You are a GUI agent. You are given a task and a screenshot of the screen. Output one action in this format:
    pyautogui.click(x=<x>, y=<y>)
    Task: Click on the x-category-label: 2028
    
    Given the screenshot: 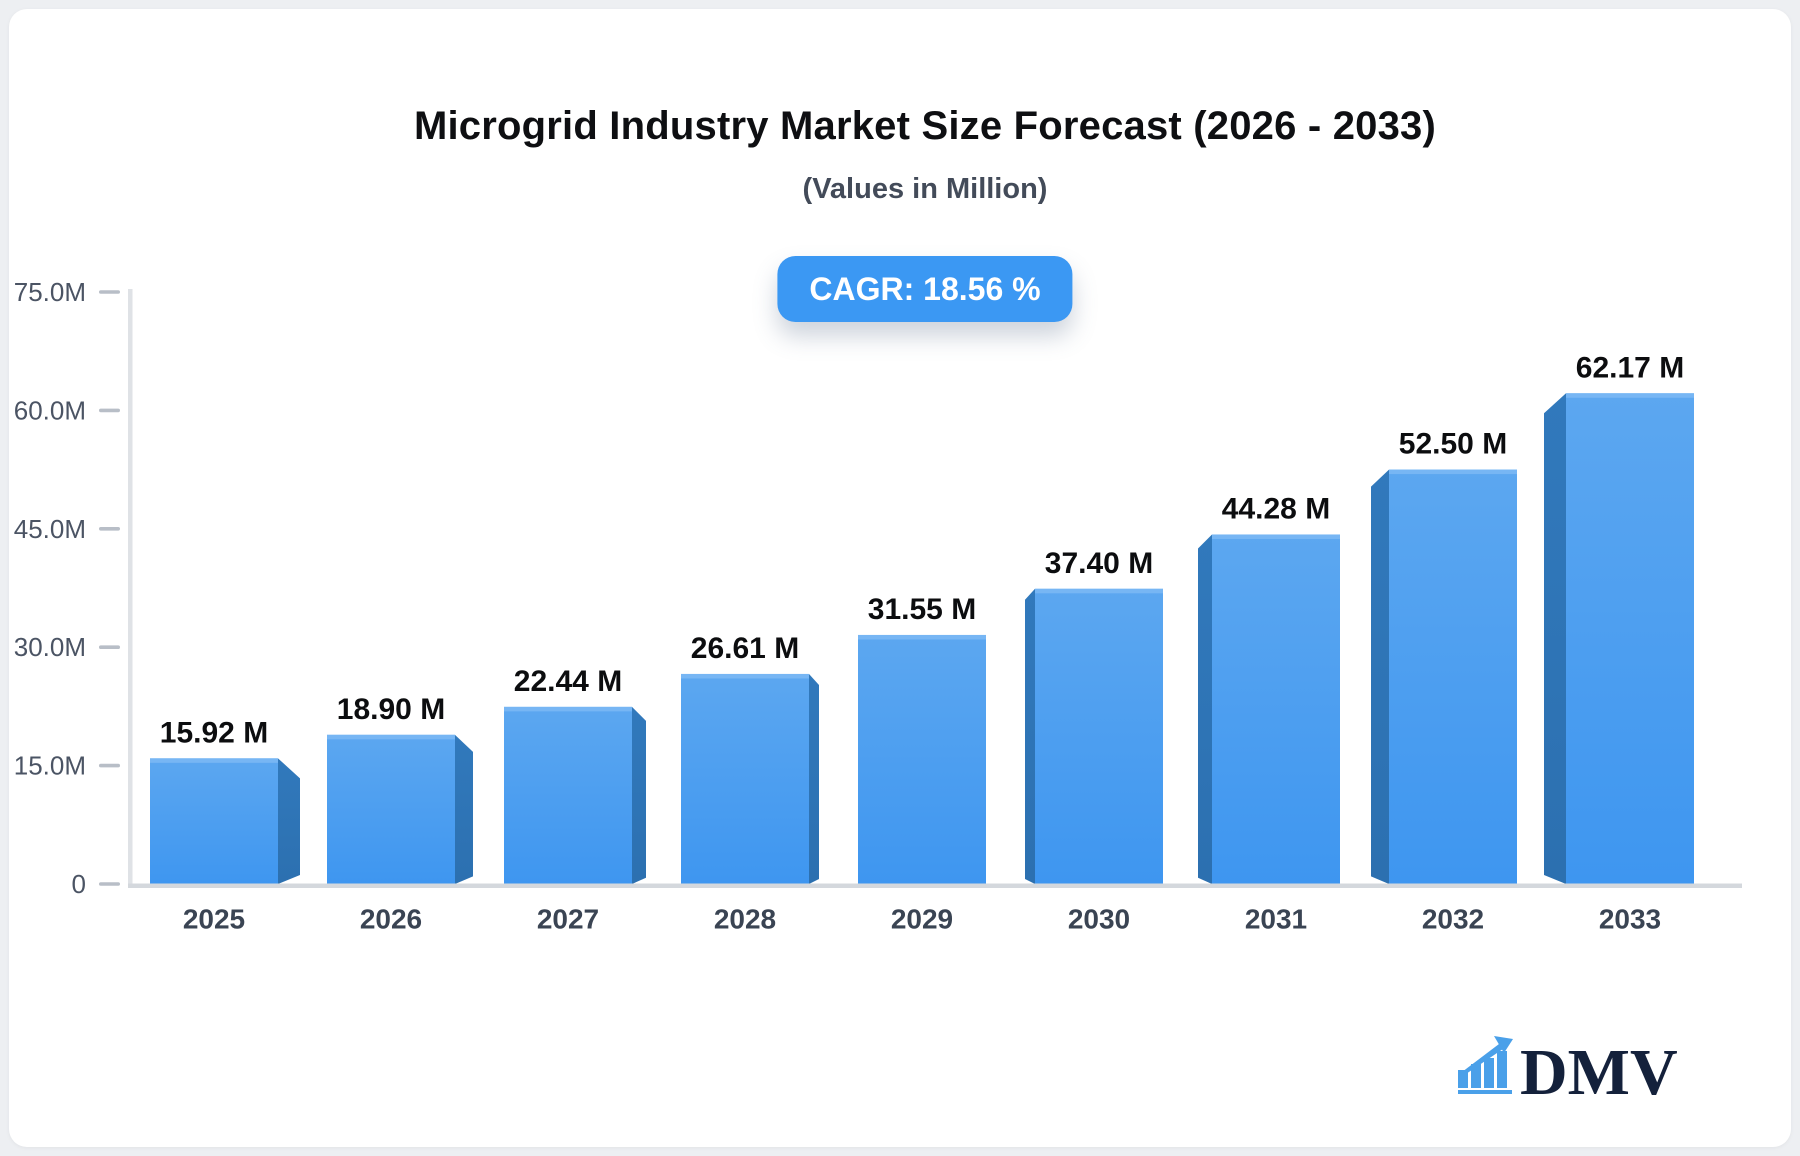 What is the action you would take?
    pyautogui.click(x=745, y=919)
    